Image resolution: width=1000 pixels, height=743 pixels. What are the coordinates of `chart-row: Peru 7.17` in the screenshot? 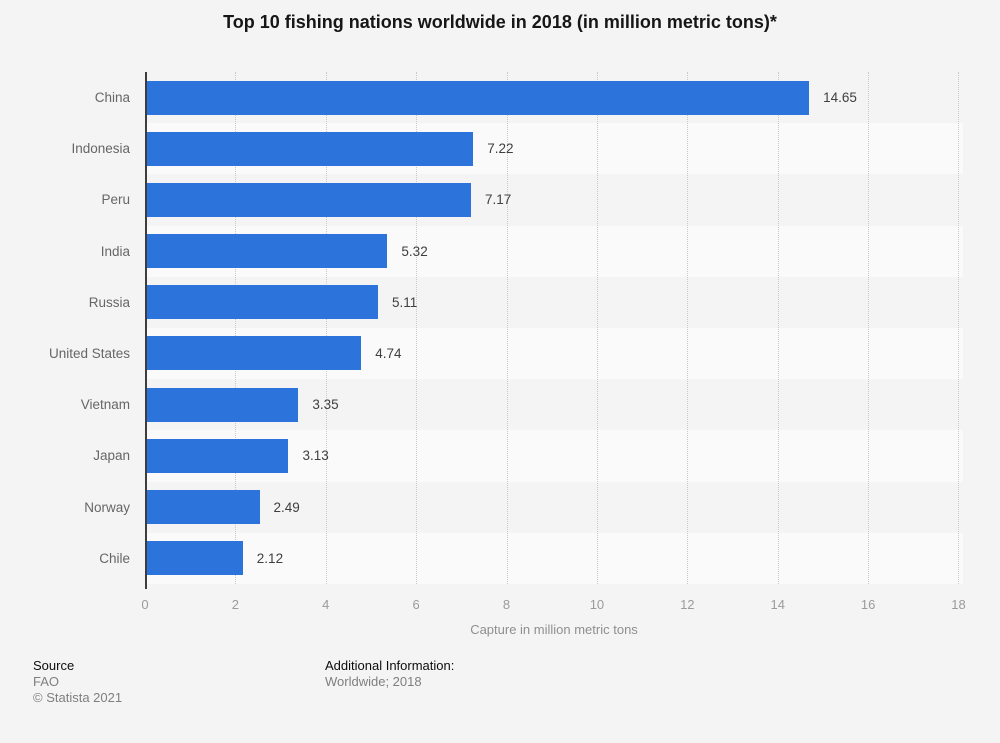 It's located at (532, 200).